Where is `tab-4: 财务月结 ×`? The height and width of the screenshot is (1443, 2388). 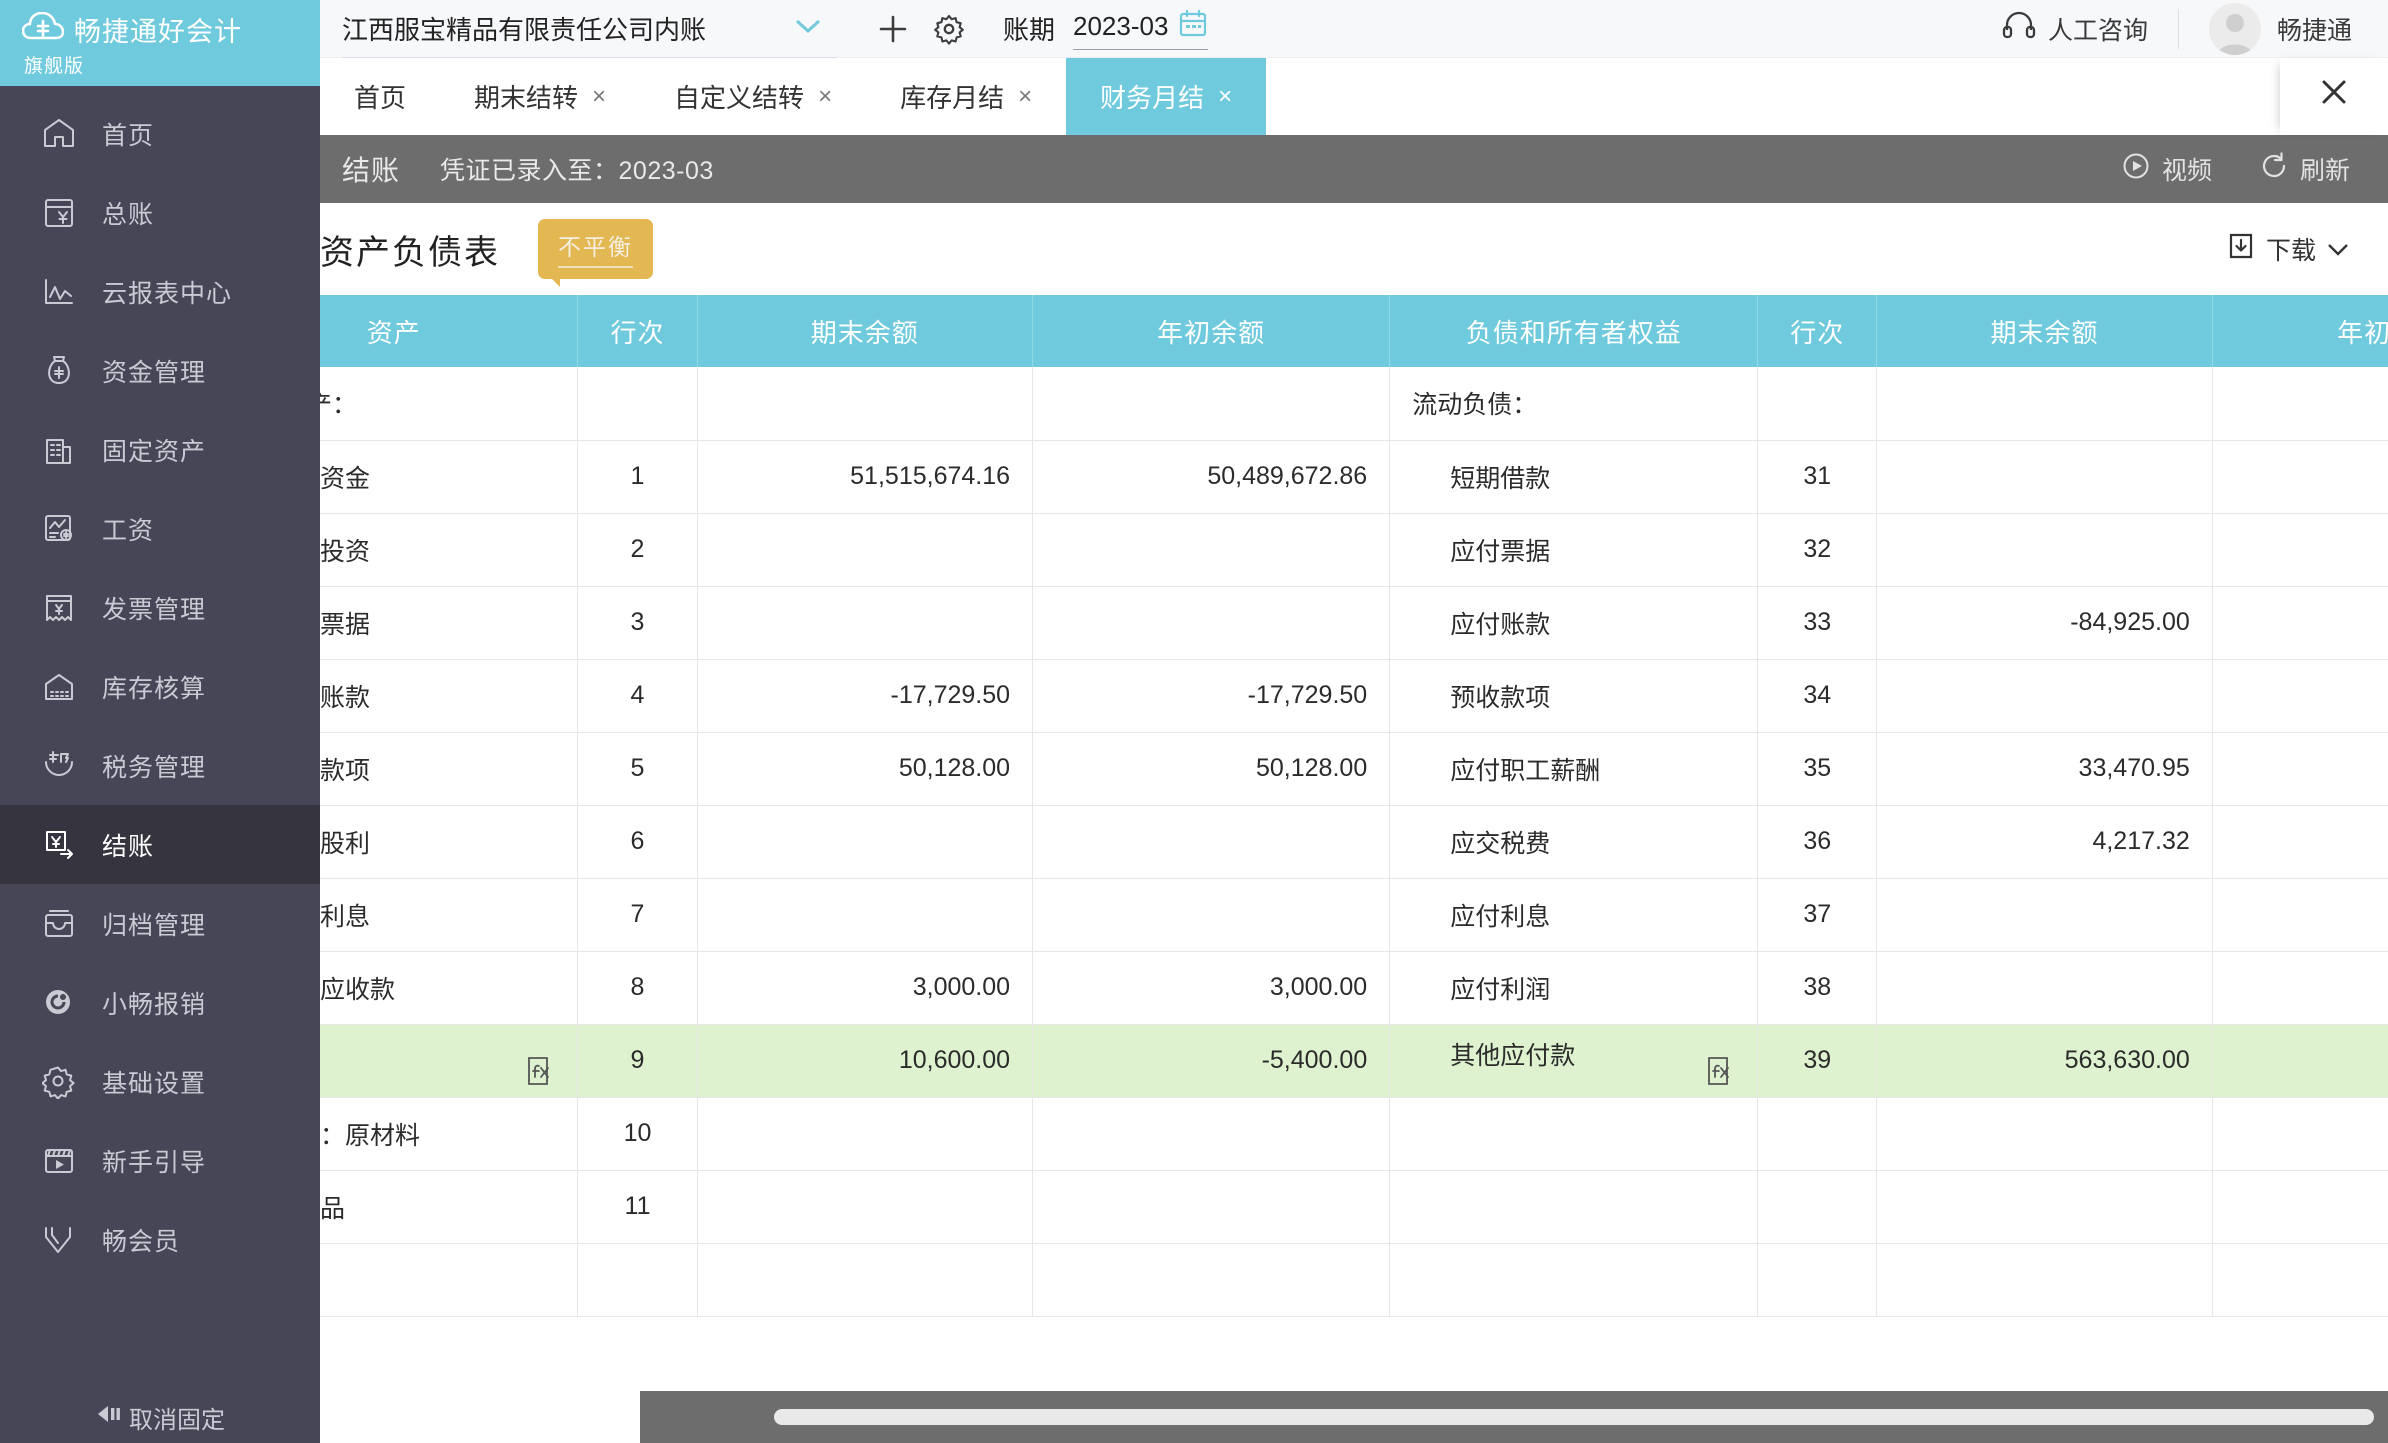
tab-4: 财务月结 × is located at coordinates (1166, 96).